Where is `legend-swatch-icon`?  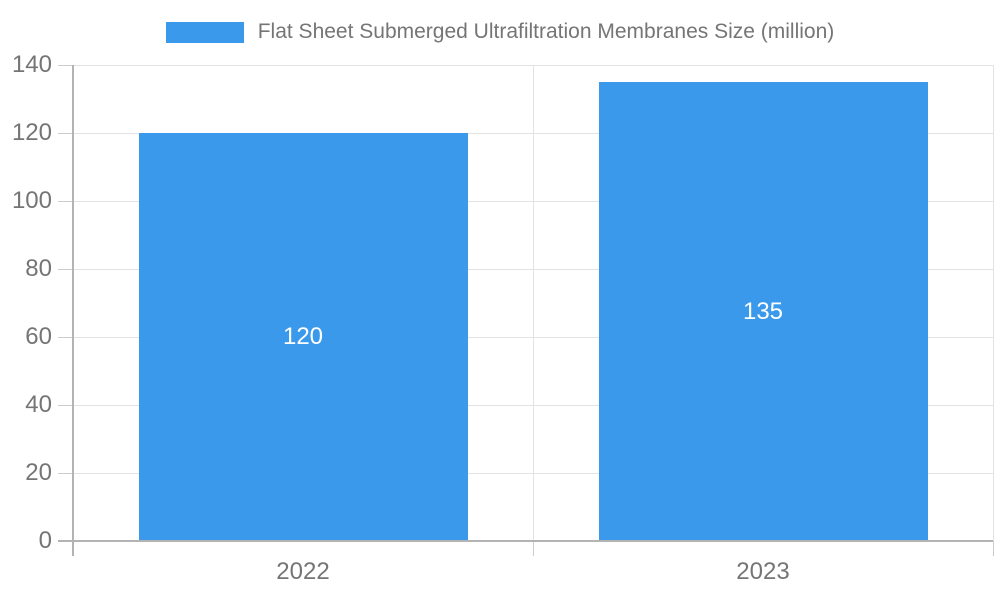
legend-swatch-icon is located at coordinates (204, 32).